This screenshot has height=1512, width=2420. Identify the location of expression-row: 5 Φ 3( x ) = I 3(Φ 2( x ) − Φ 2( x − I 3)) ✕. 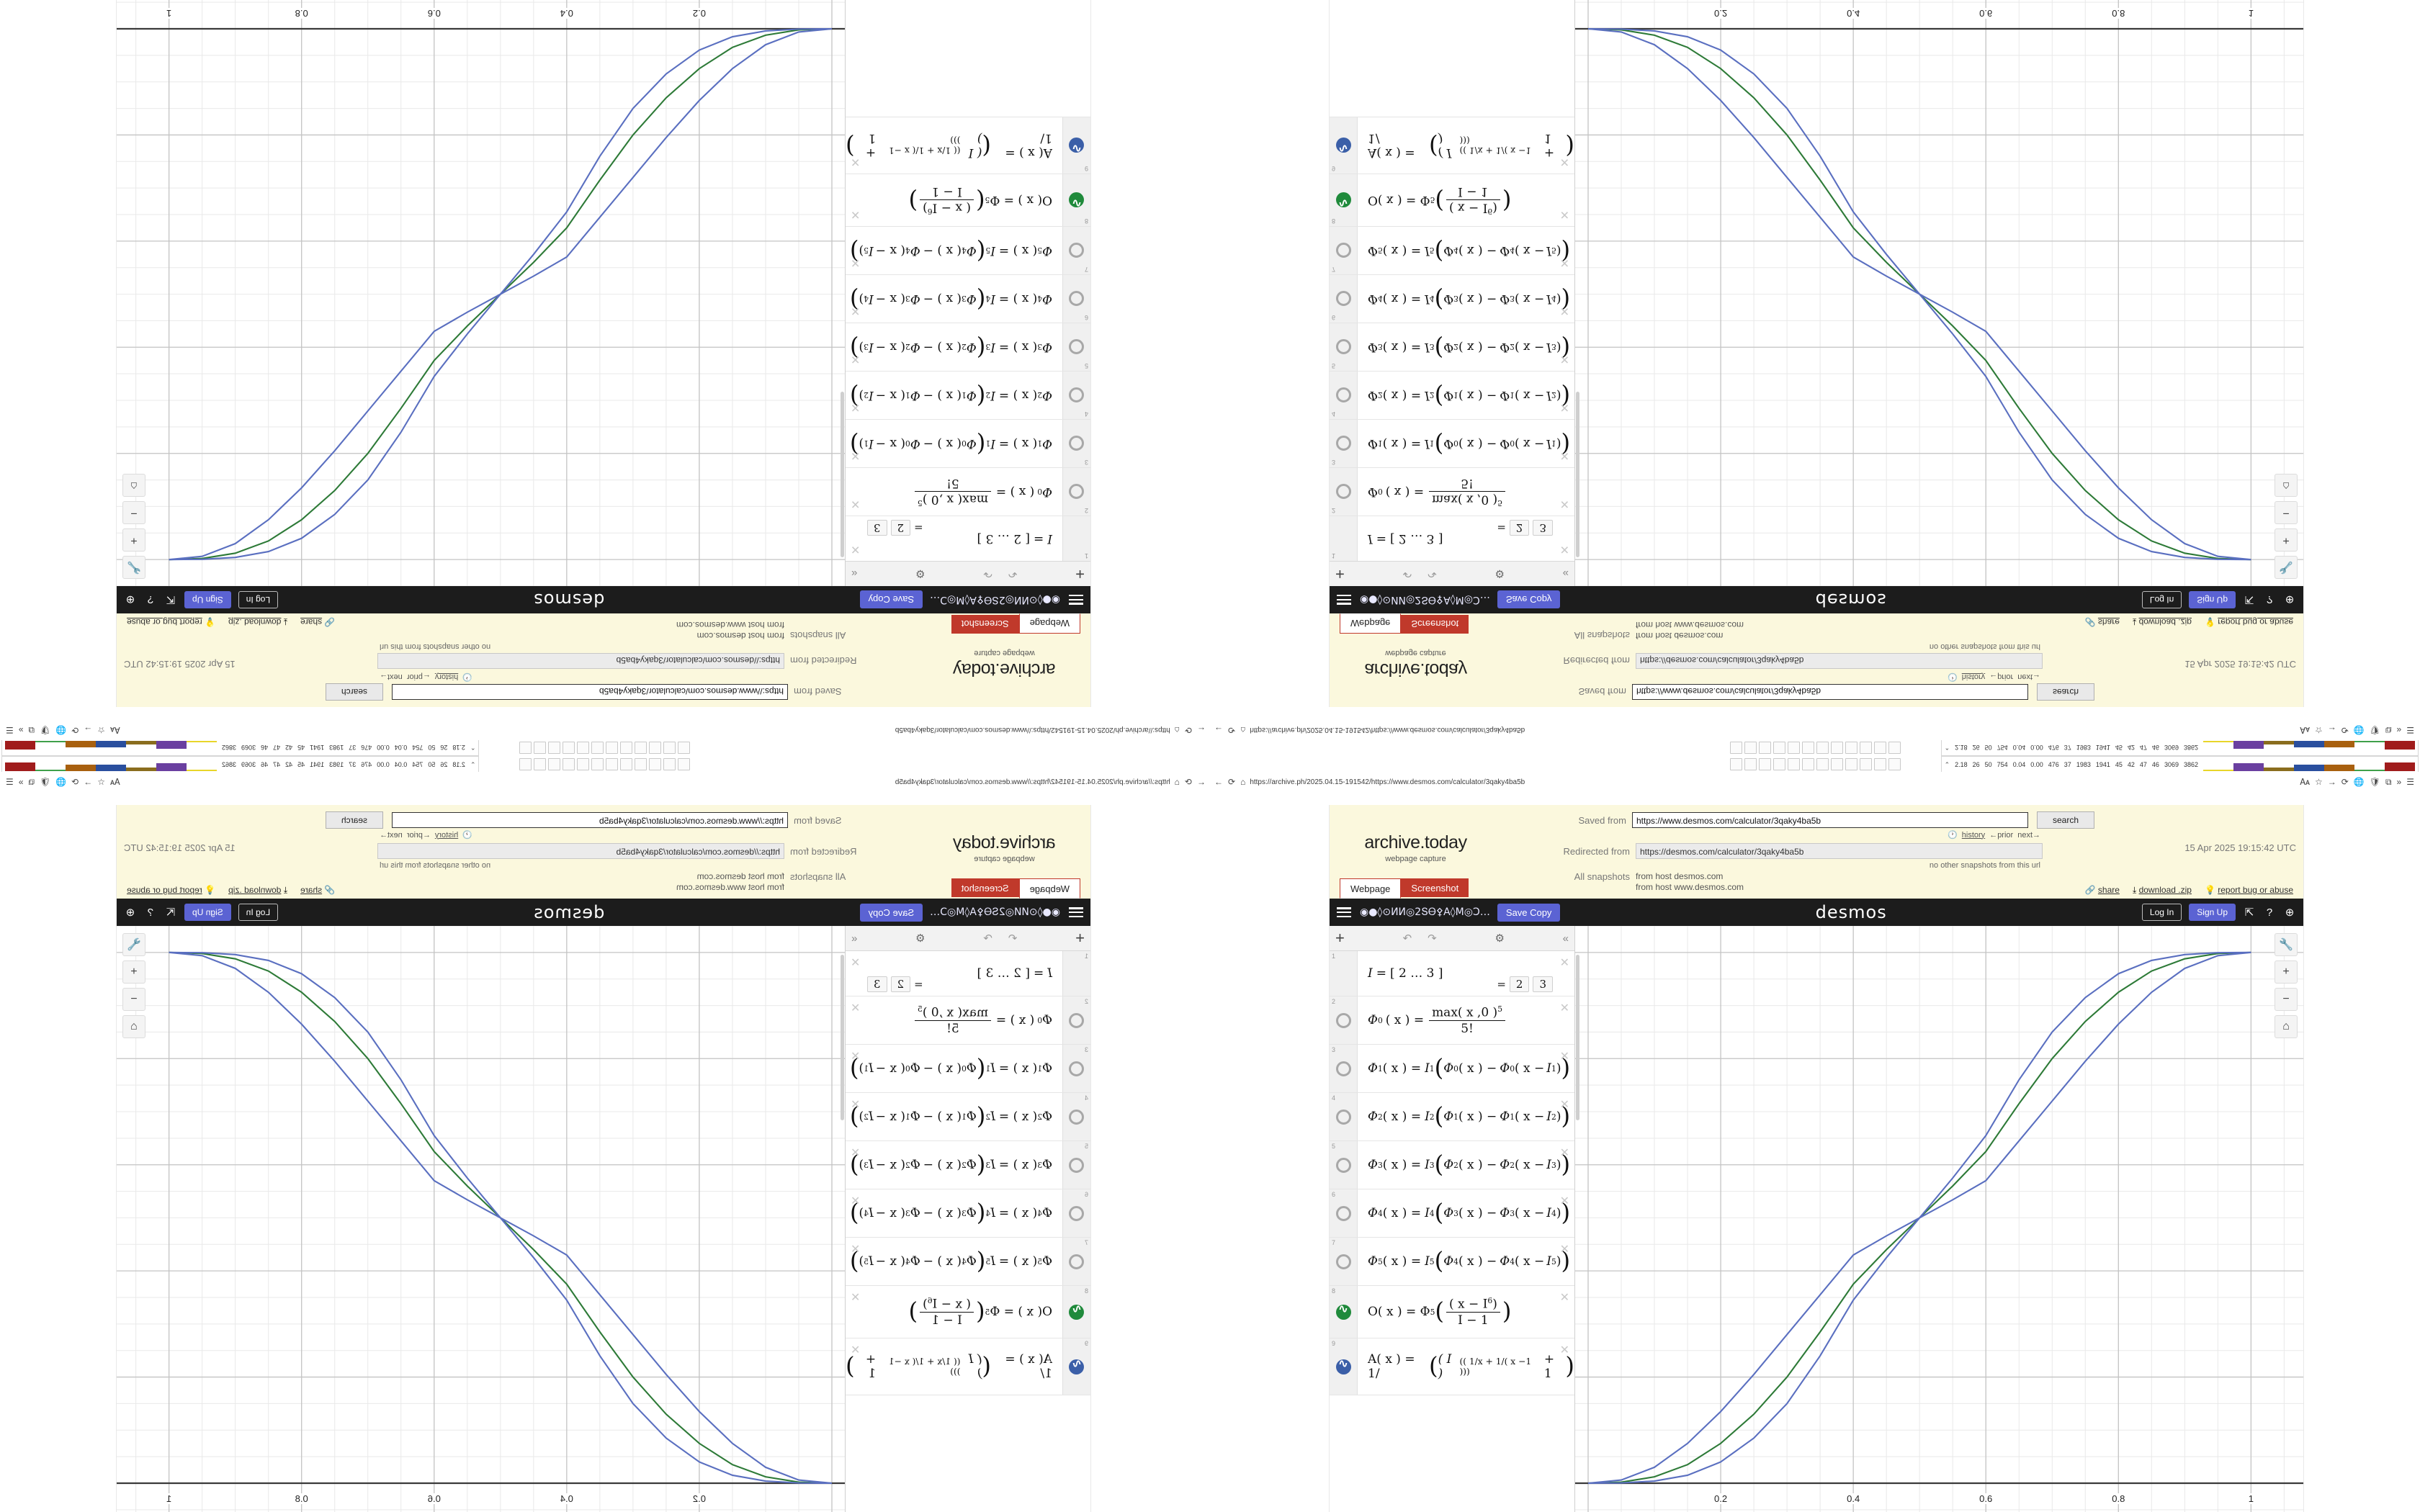
(1452, 1165).